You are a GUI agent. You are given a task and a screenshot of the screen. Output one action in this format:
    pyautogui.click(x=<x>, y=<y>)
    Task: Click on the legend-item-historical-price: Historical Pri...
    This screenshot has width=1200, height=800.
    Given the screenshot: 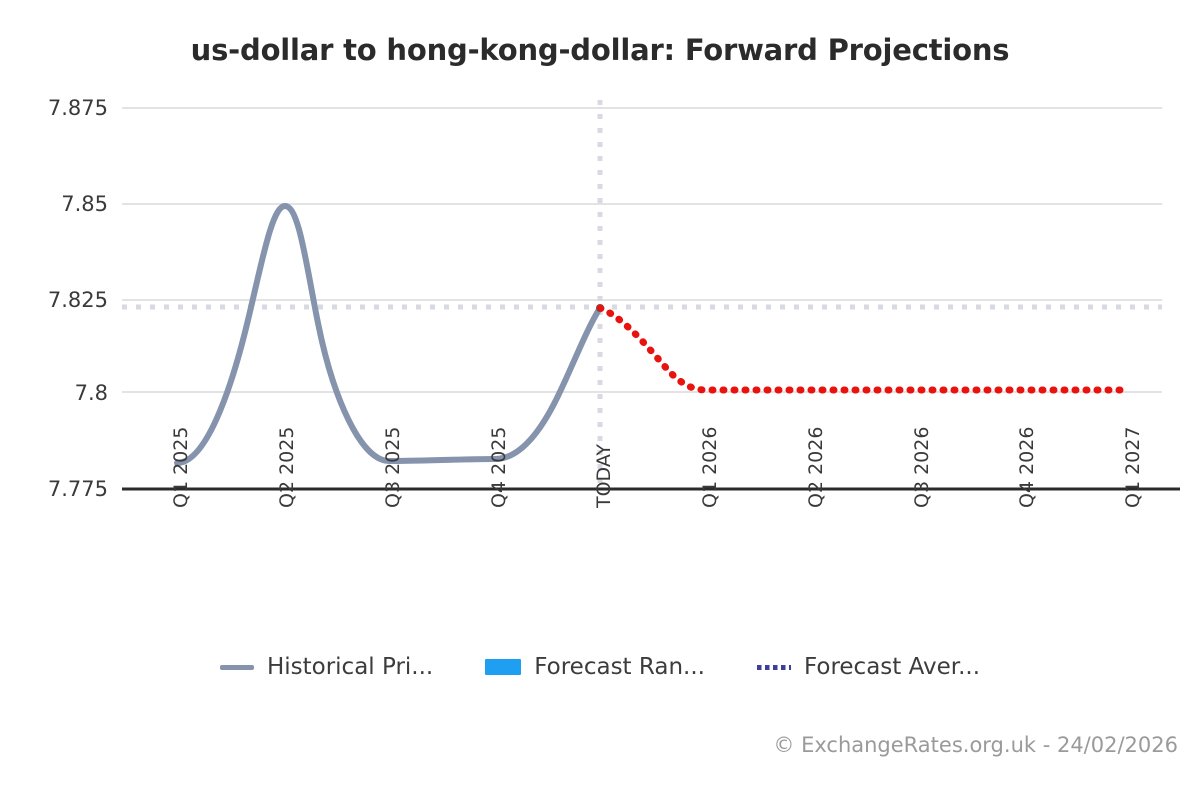 What is the action you would take?
    pyautogui.click(x=326, y=667)
    